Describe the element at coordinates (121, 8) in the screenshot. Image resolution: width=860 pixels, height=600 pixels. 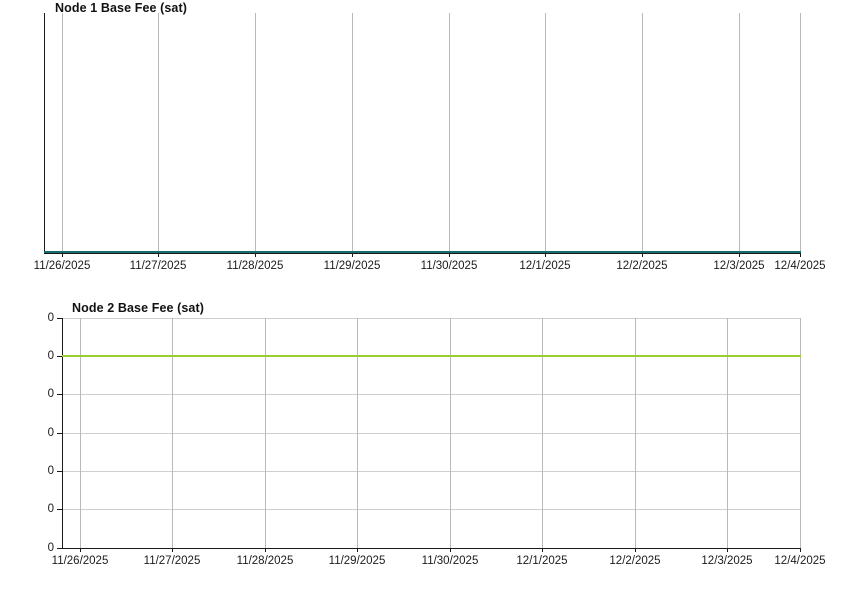
I see `chart-title-node-1: Node 1 Base Fee (sat)` at that location.